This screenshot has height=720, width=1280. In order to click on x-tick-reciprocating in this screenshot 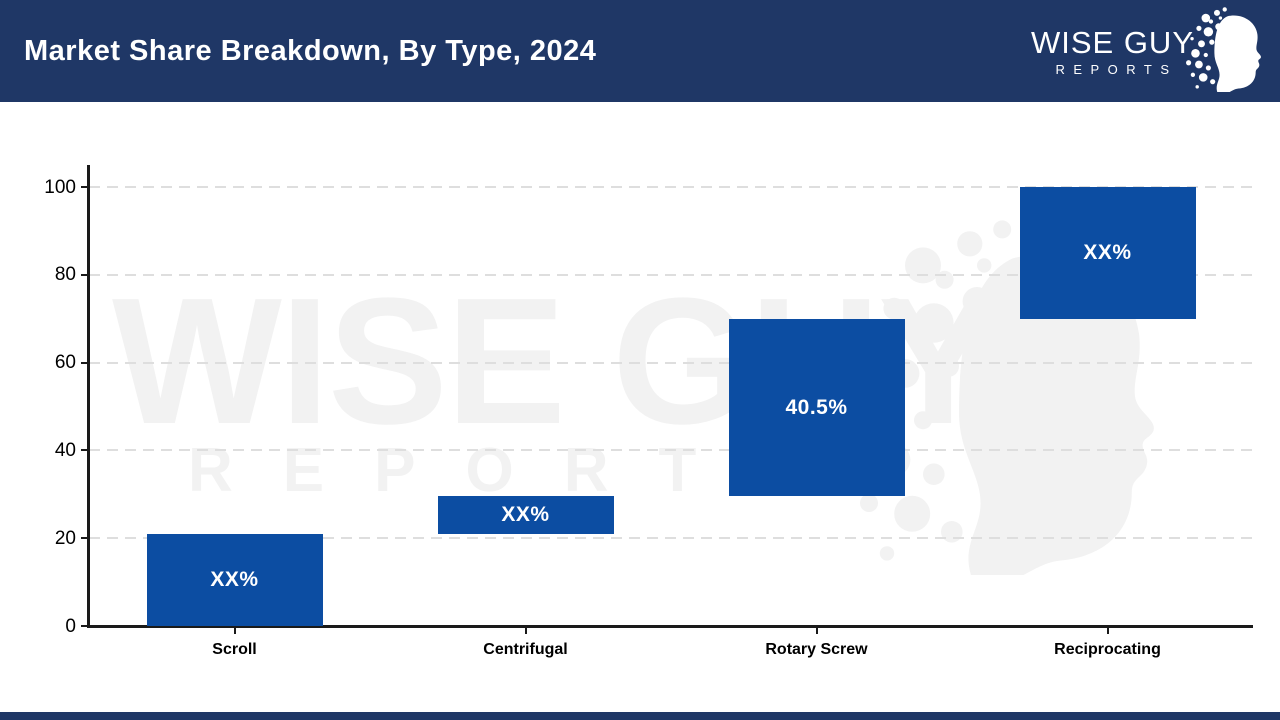, I will do `click(1107, 630)`.